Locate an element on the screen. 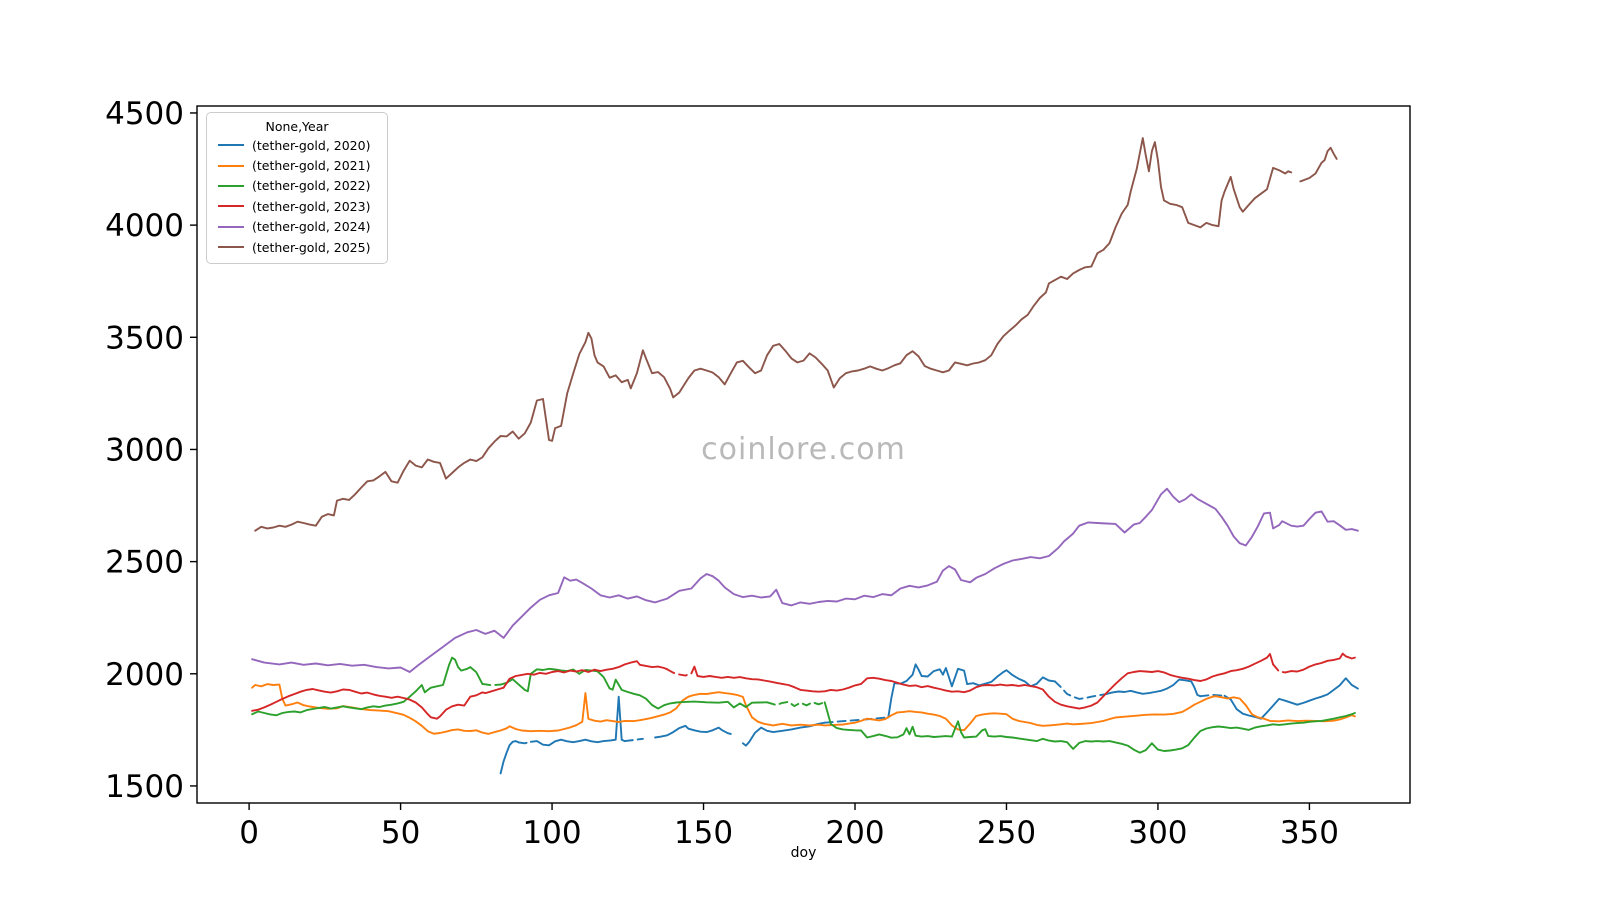 The height and width of the screenshot is (900, 1600). y-tick-label: 2500 is located at coordinates (144, 563).